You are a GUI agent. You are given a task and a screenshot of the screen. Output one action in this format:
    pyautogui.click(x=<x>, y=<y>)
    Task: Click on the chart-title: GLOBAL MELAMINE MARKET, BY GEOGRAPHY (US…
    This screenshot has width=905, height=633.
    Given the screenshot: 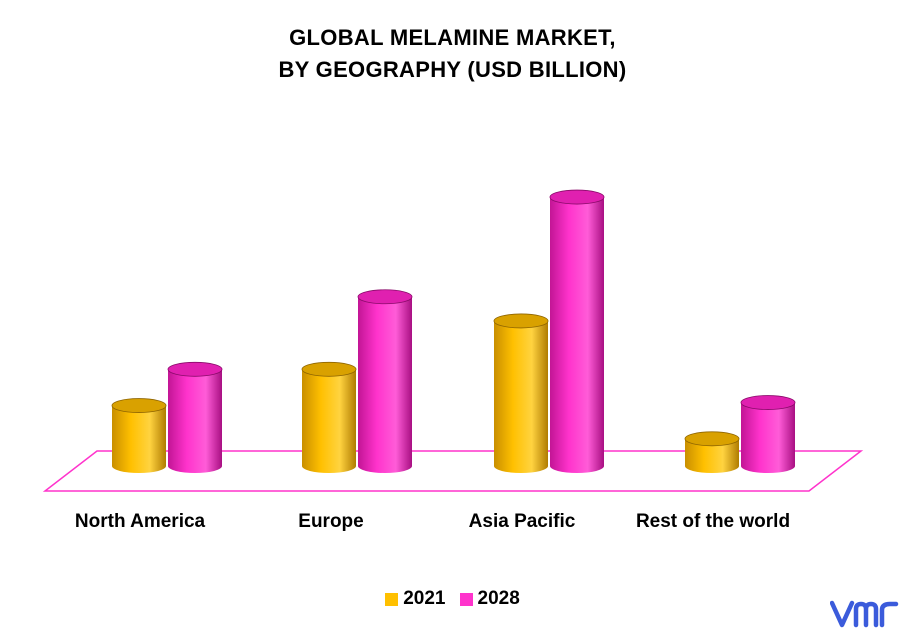 What is the action you would take?
    pyautogui.click(x=452, y=54)
    